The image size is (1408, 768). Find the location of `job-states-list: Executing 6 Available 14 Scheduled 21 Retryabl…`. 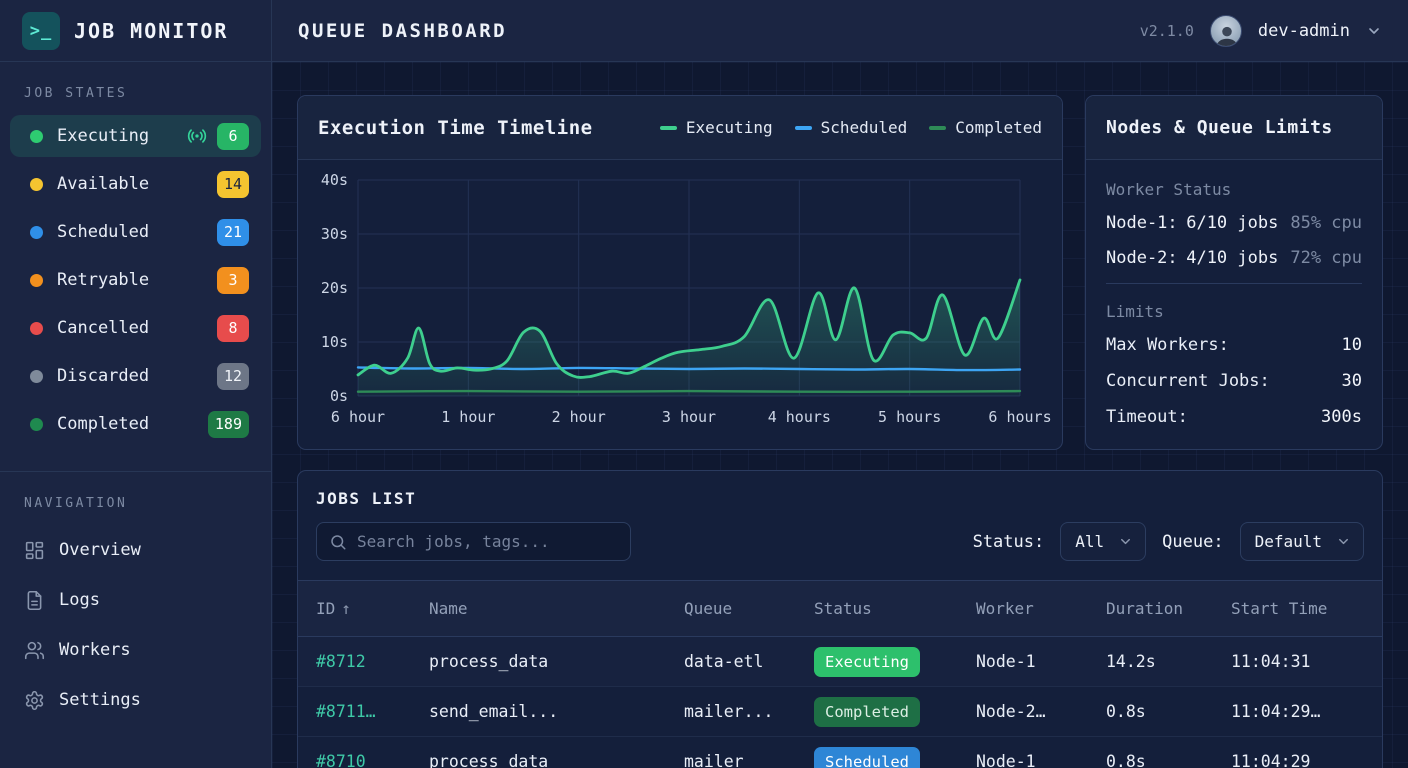

job-states-list: Executing 6 Available 14 Scheduled 21 Retryabl… is located at coordinates (135, 280).